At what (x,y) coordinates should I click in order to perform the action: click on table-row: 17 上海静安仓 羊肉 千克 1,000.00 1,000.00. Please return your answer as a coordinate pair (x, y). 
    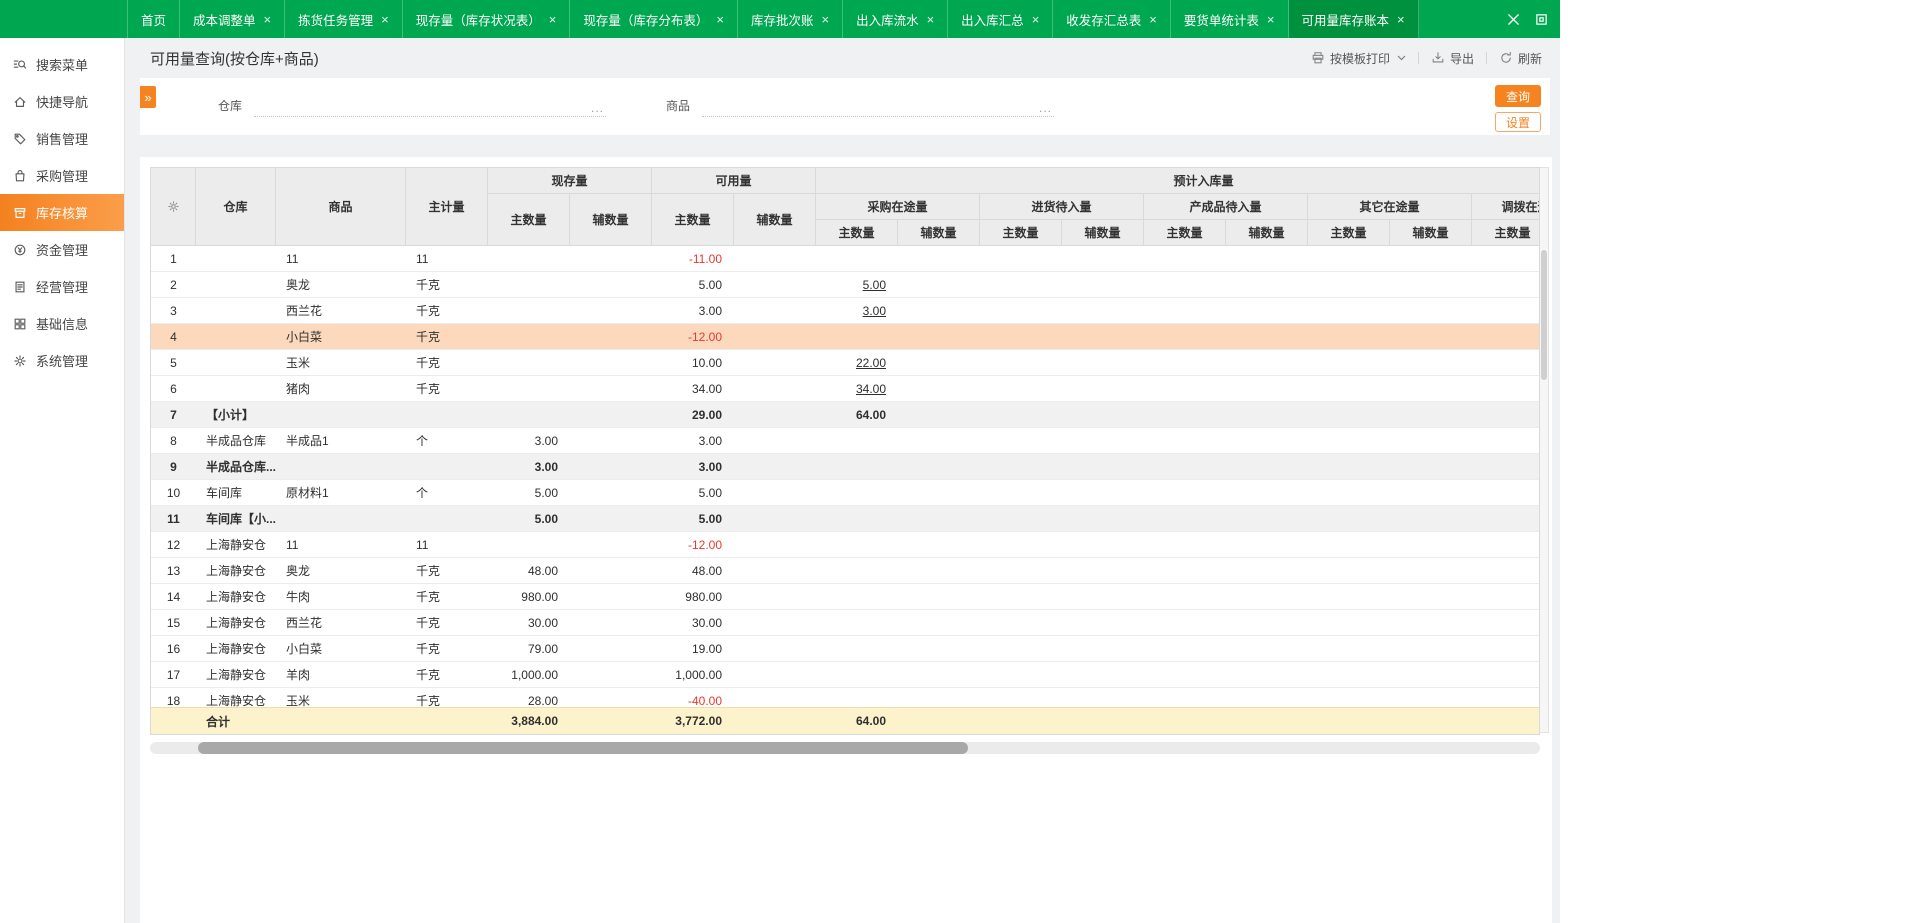
    Looking at the image, I should click on (845, 675).